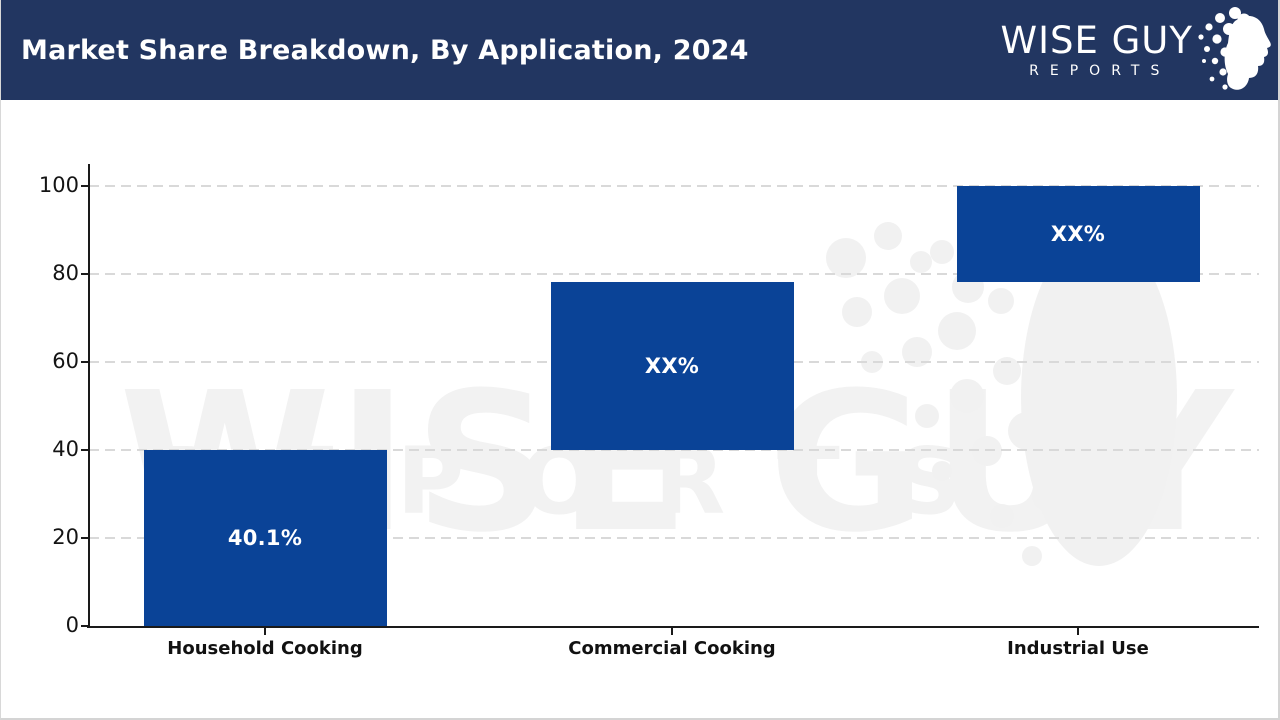 The image size is (1280, 720). I want to click on logo-text: WISE GUY REPORTS, so click(1097, 50).